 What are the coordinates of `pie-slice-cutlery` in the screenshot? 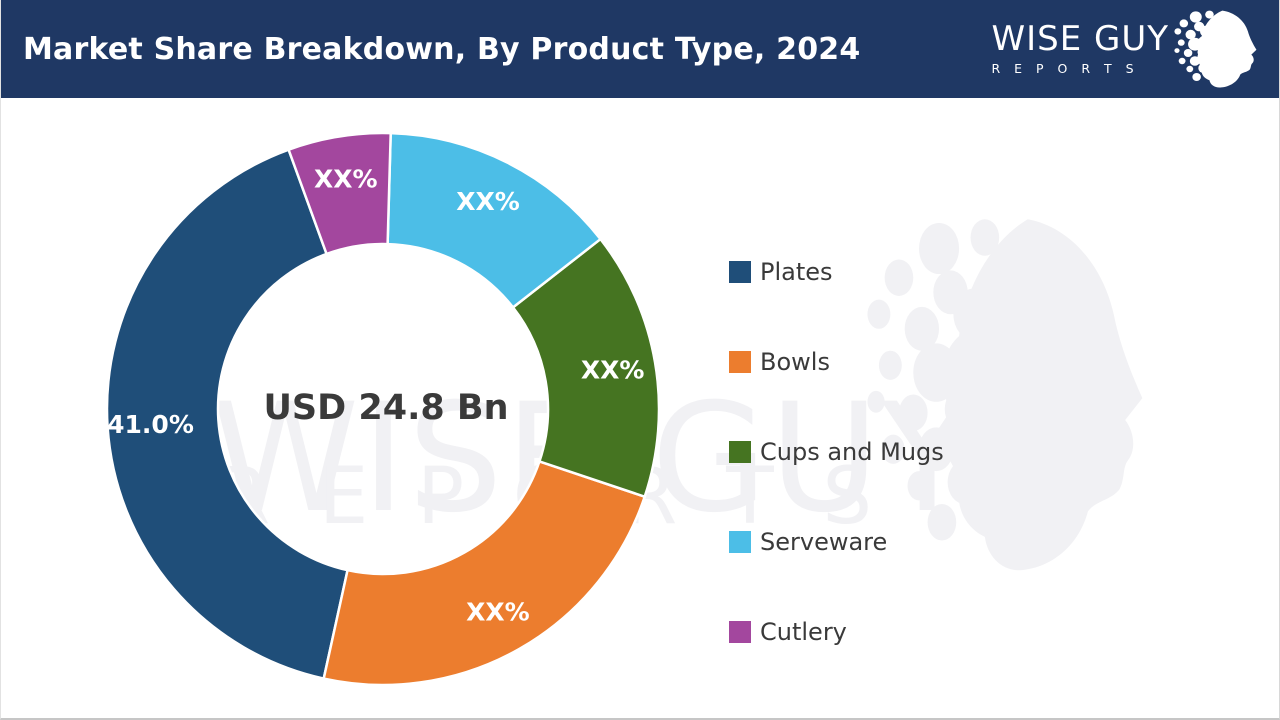 It's located at (339, 193).